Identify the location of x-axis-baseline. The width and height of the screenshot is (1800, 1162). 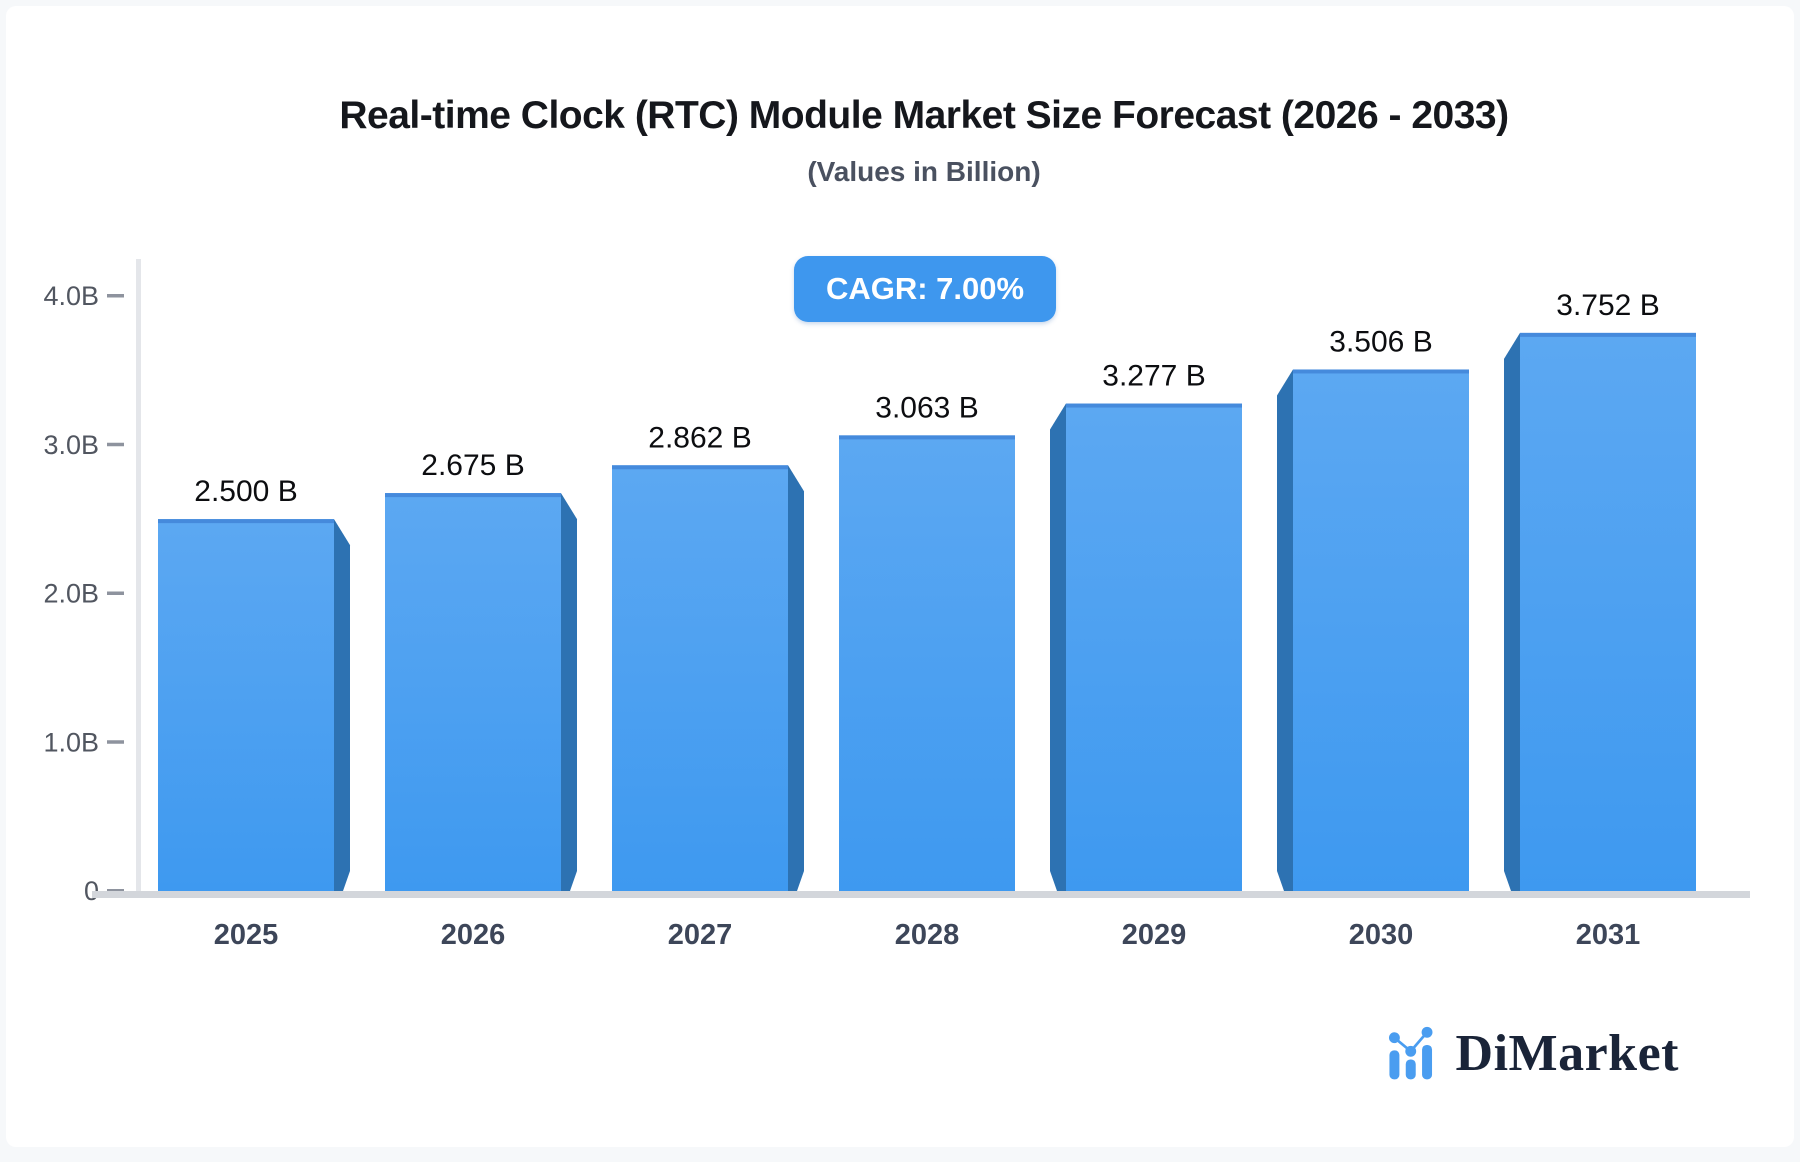
(921, 894).